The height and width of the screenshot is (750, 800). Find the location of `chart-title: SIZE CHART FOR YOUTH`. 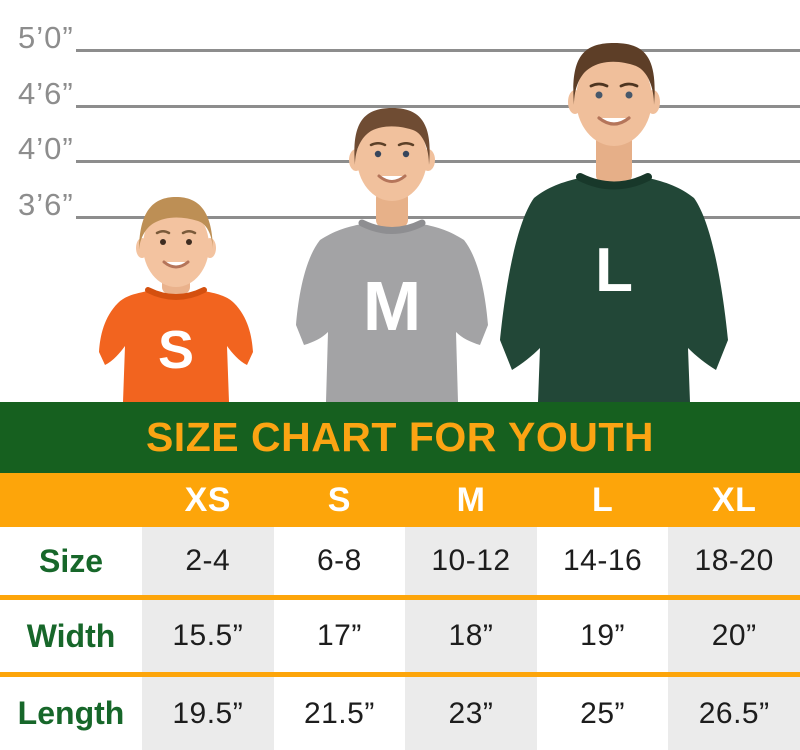

chart-title: SIZE CHART FOR YOUTH is located at coordinates (400, 437).